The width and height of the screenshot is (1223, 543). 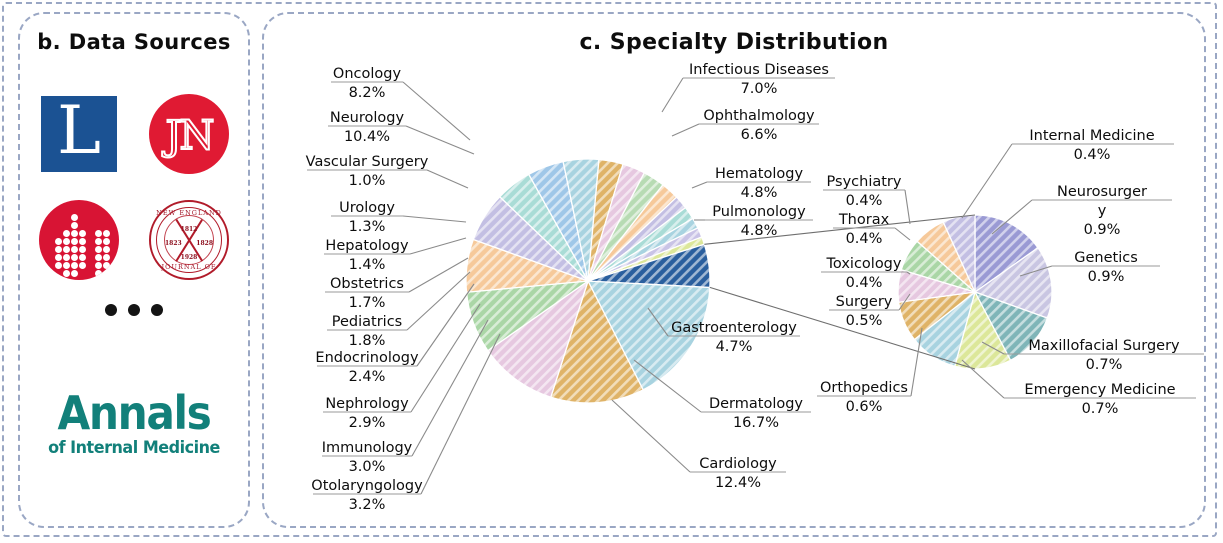 I want to click on pie-label-text: Cardiology, so click(x=738, y=464).